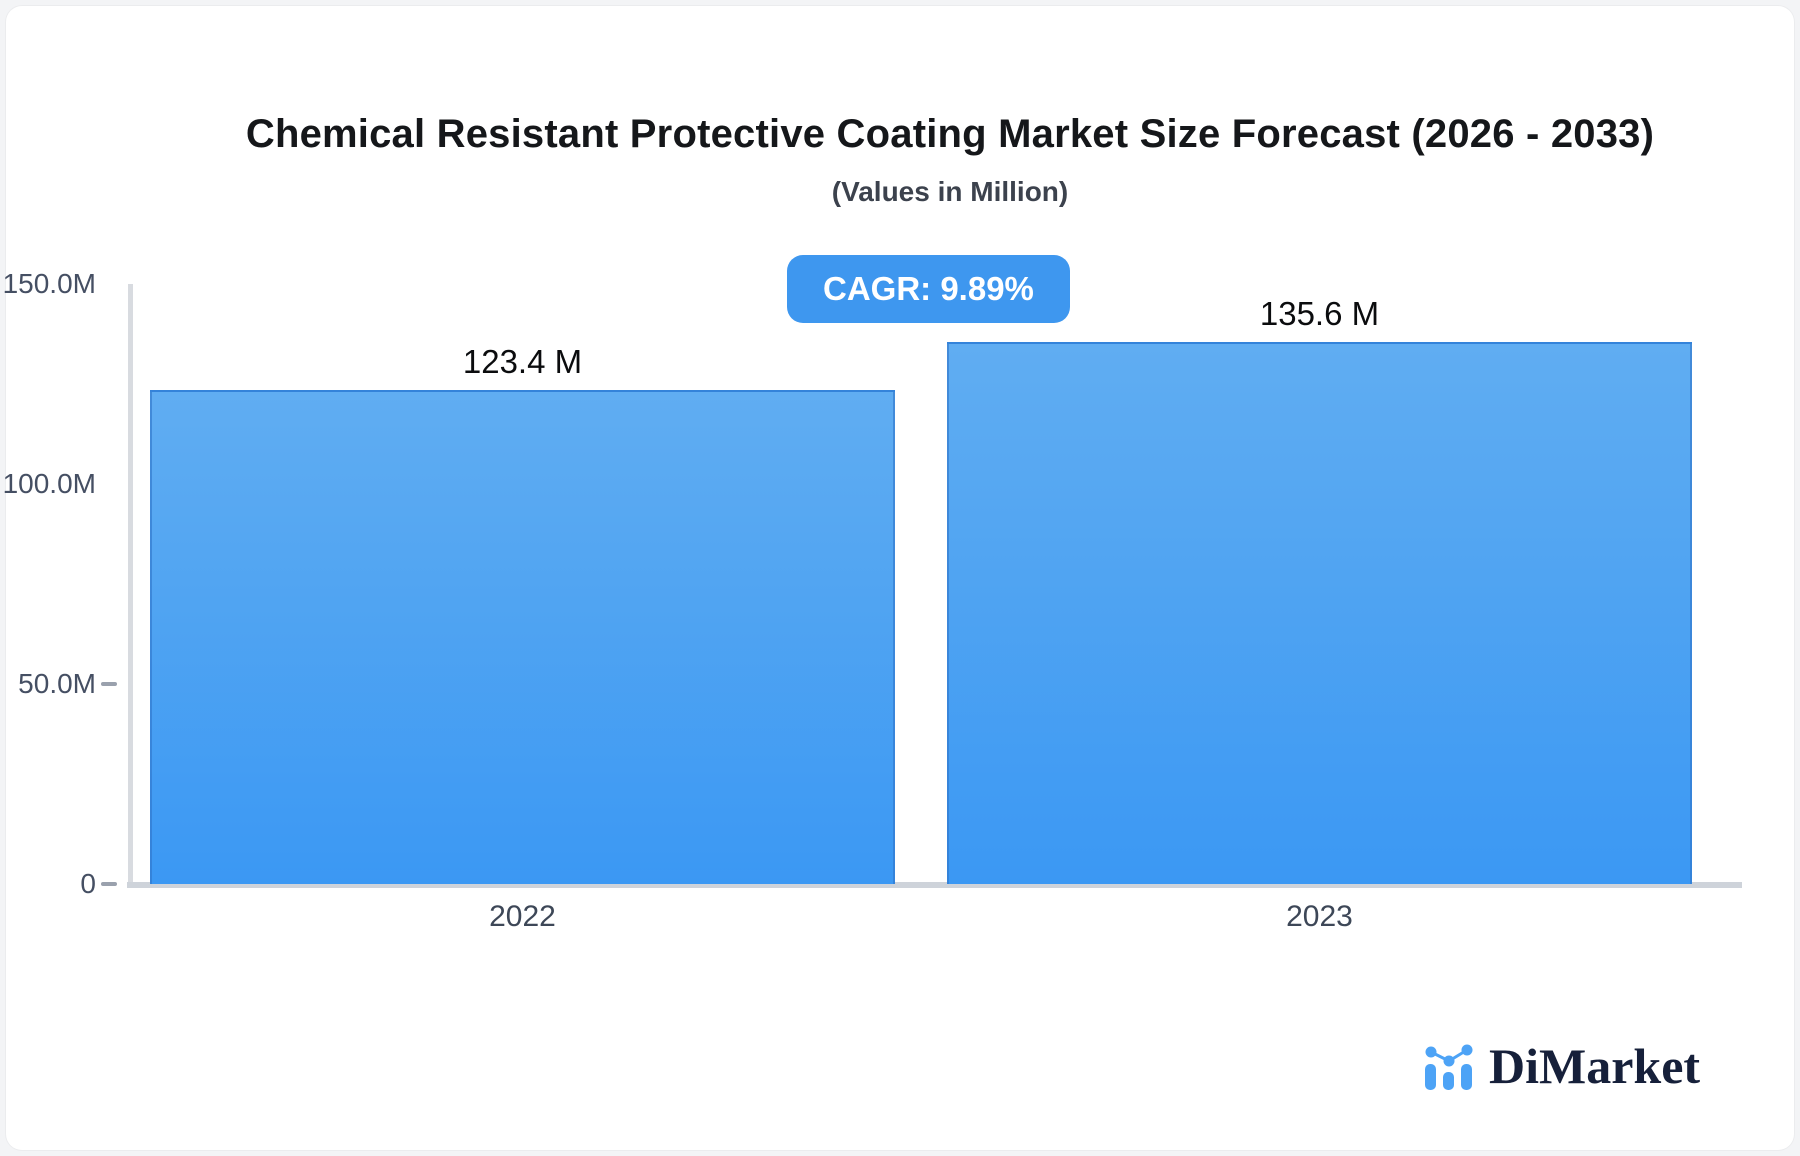 This screenshot has width=1800, height=1156. What do you see at coordinates (88, 883) in the screenshot?
I see `y-axis-label: 0` at bounding box center [88, 883].